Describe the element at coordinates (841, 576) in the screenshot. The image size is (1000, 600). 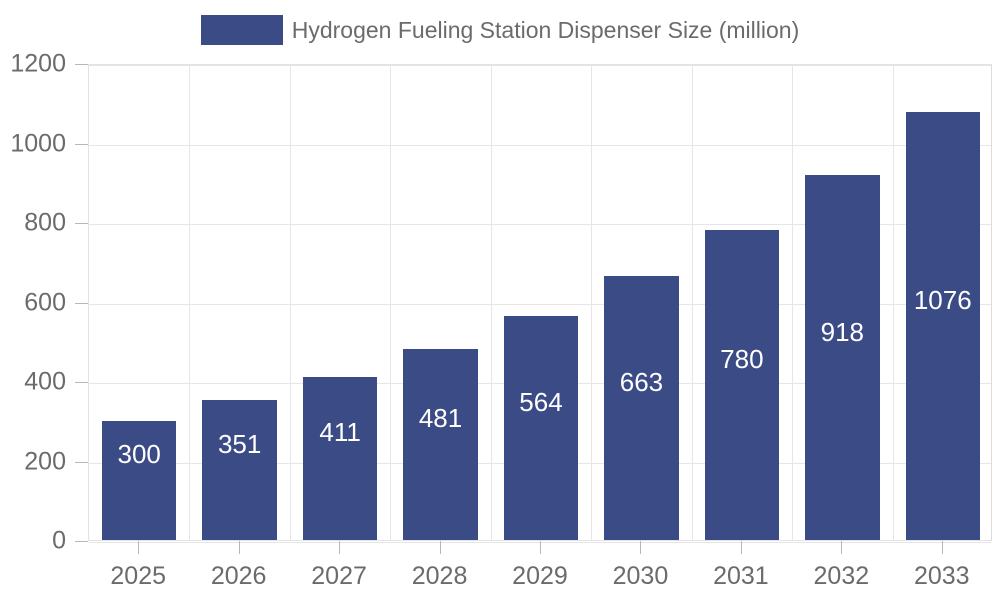
I see `x-tick-label-2032: 2032` at that location.